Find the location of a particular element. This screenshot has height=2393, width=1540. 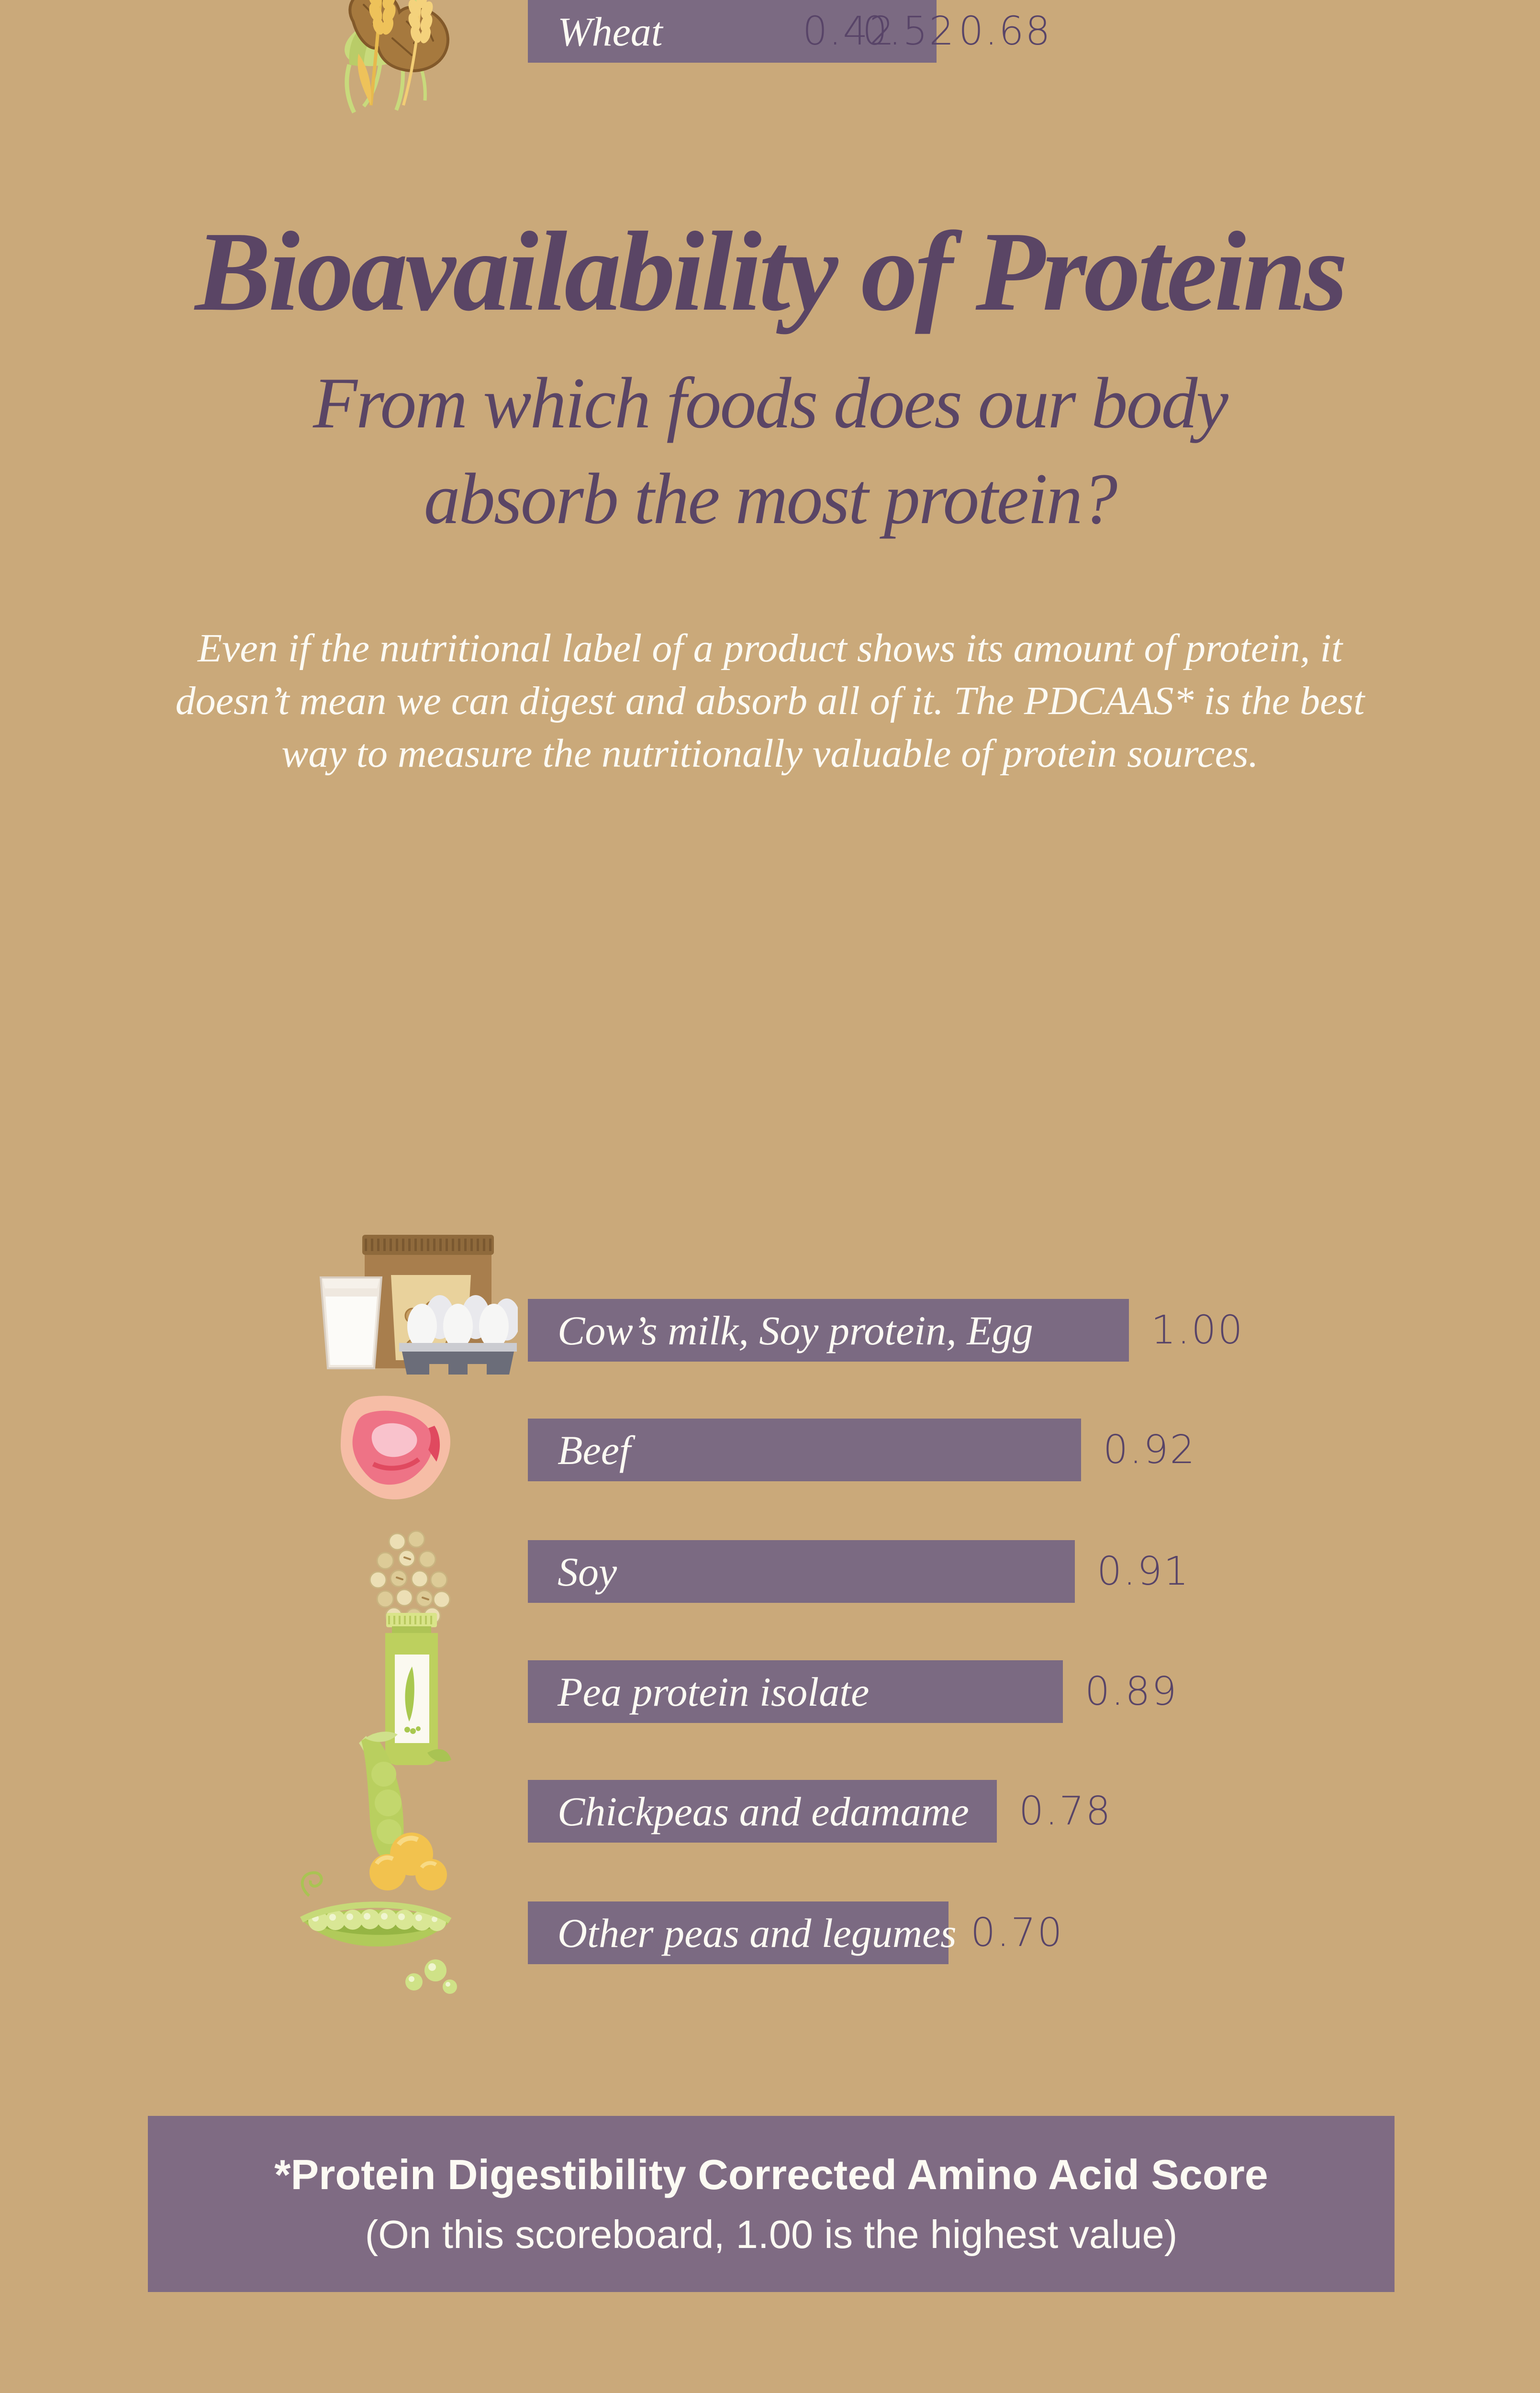

bar-value: 1.00 is located at coordinates (1197, 1330).